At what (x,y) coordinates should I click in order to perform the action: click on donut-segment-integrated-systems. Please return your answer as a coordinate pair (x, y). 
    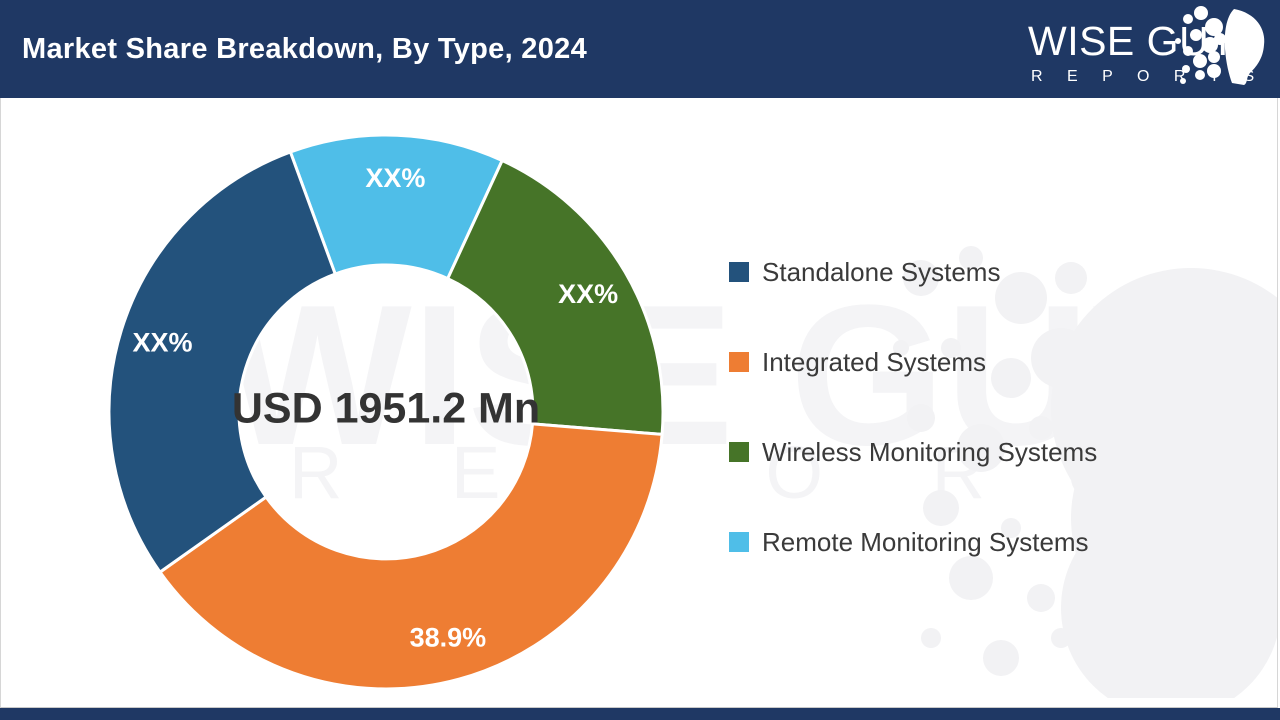
    Looking at the image, I should click on (411, 556).